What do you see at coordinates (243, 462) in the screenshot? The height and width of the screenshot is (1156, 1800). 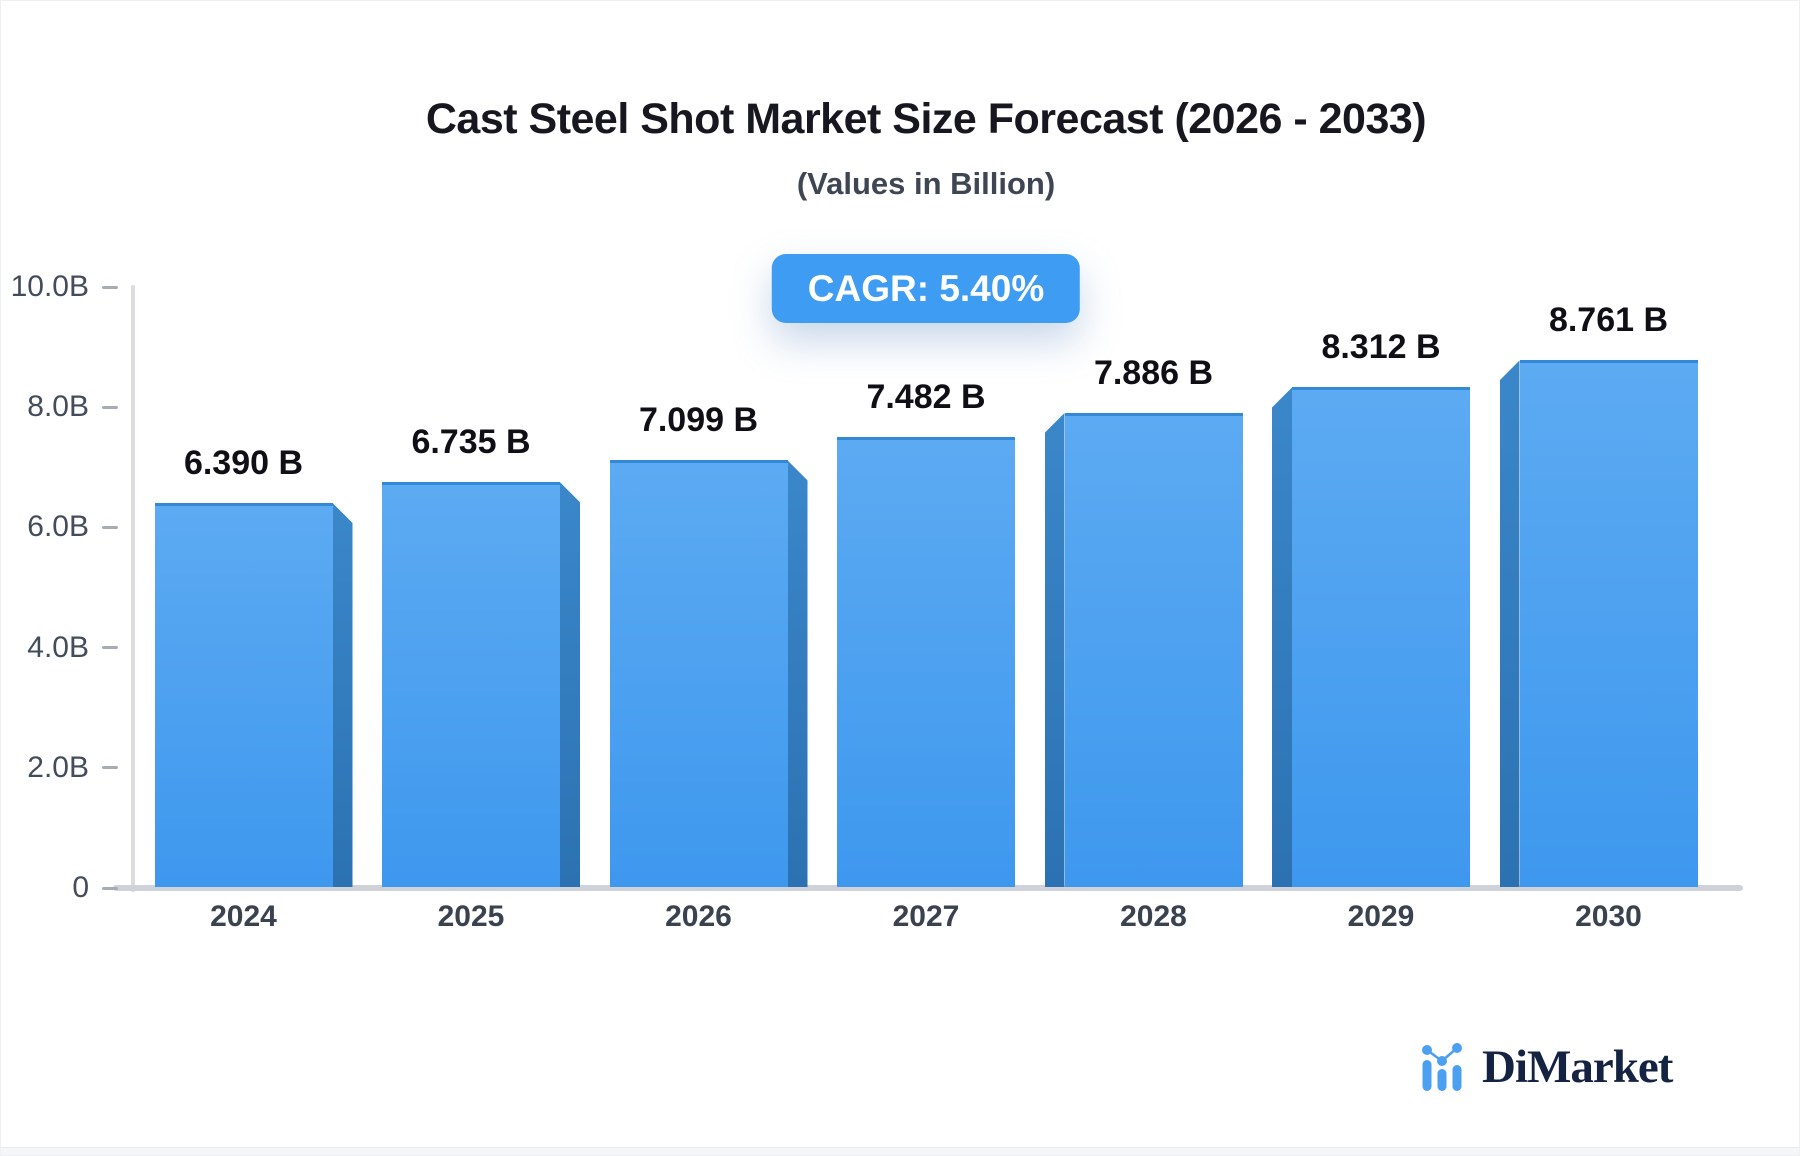 I see `bar-value-label: 6.390 B` at bounding box center [243, 462].